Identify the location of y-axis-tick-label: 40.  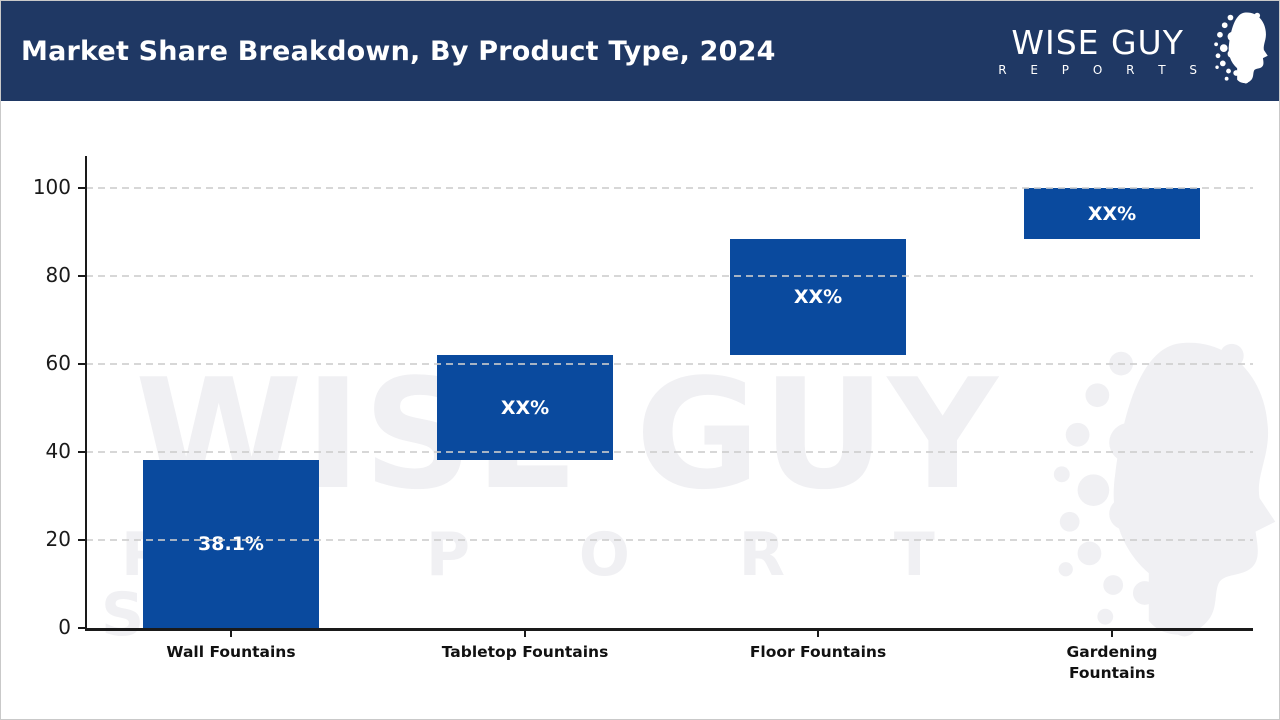
(58, 451).